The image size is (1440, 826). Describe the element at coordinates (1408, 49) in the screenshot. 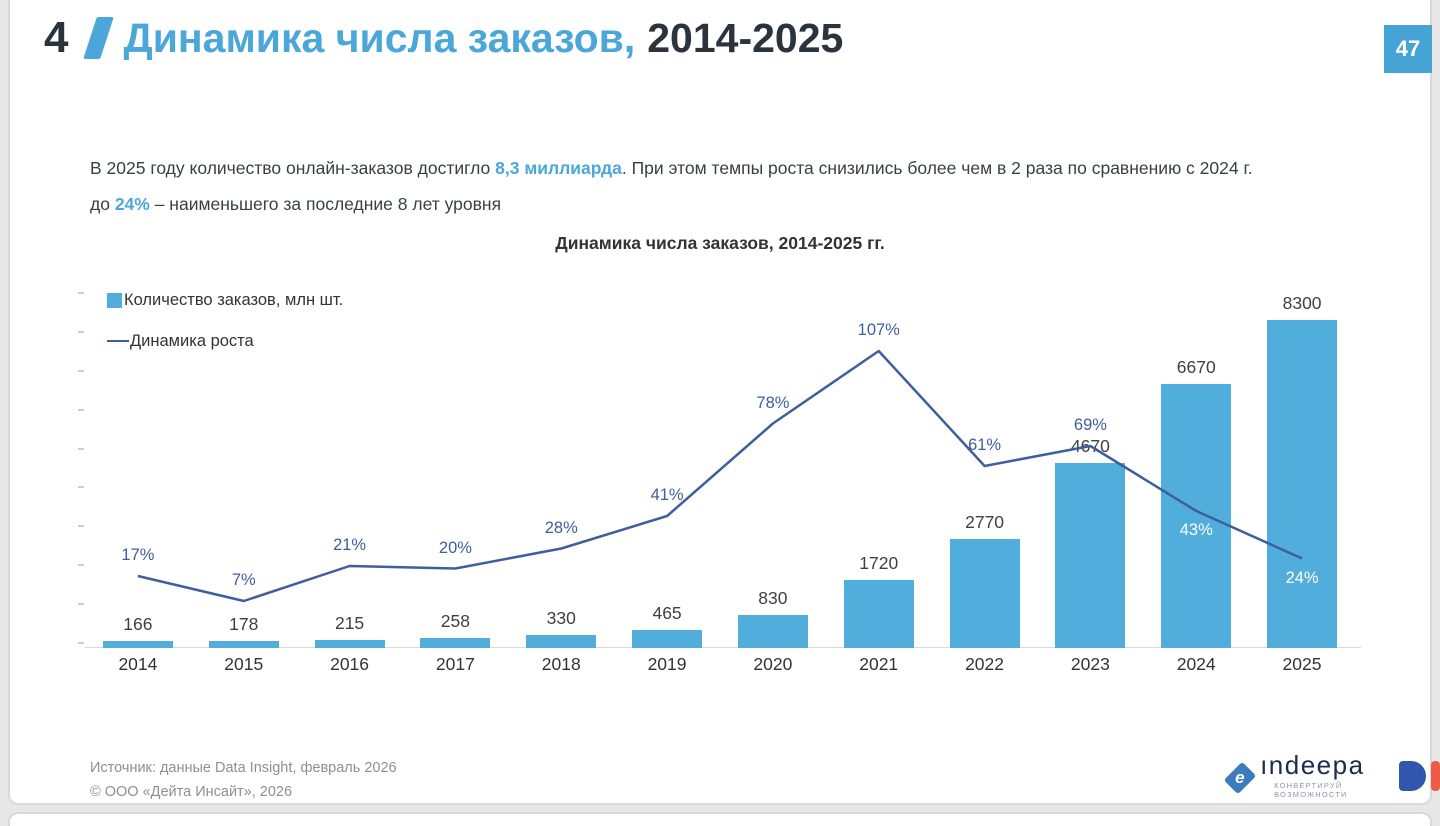

I see `page-number-badge: 47` at that location.